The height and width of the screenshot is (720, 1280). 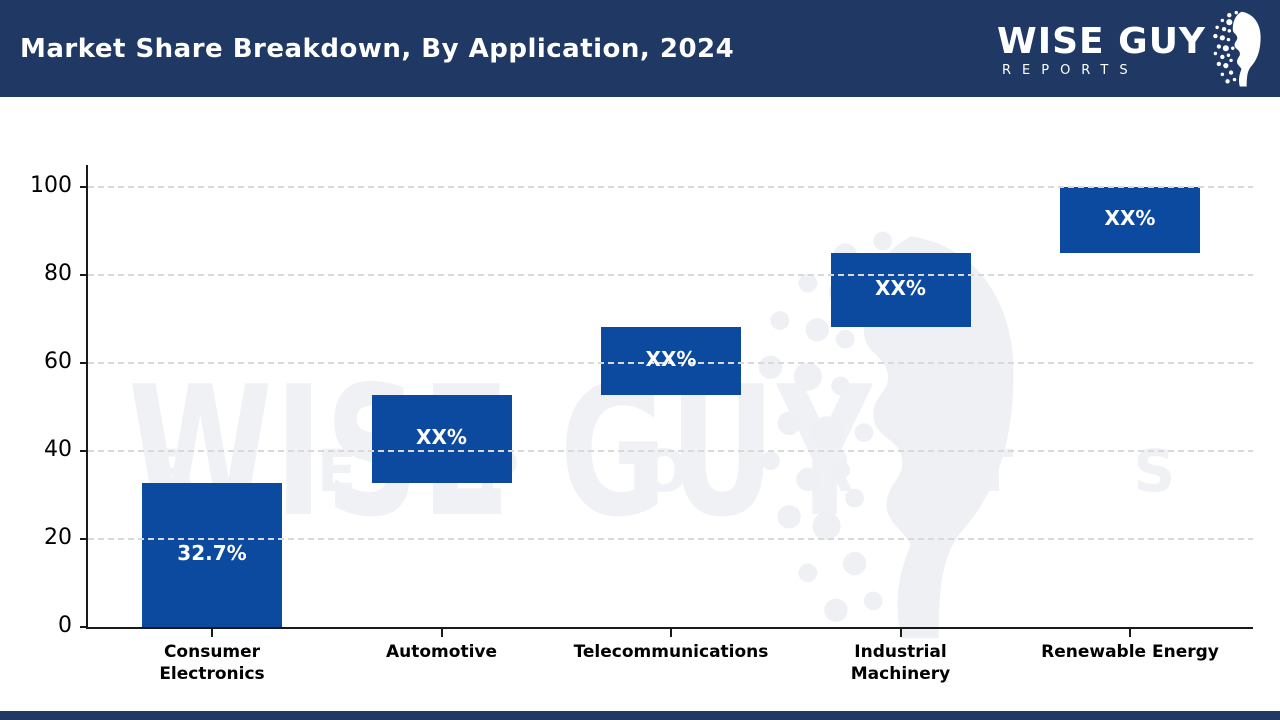 What do you see at coordinates (212, 633) in the screenshot?
I see `x-tick-consumer-electronics` at bounding box center [212, 633].